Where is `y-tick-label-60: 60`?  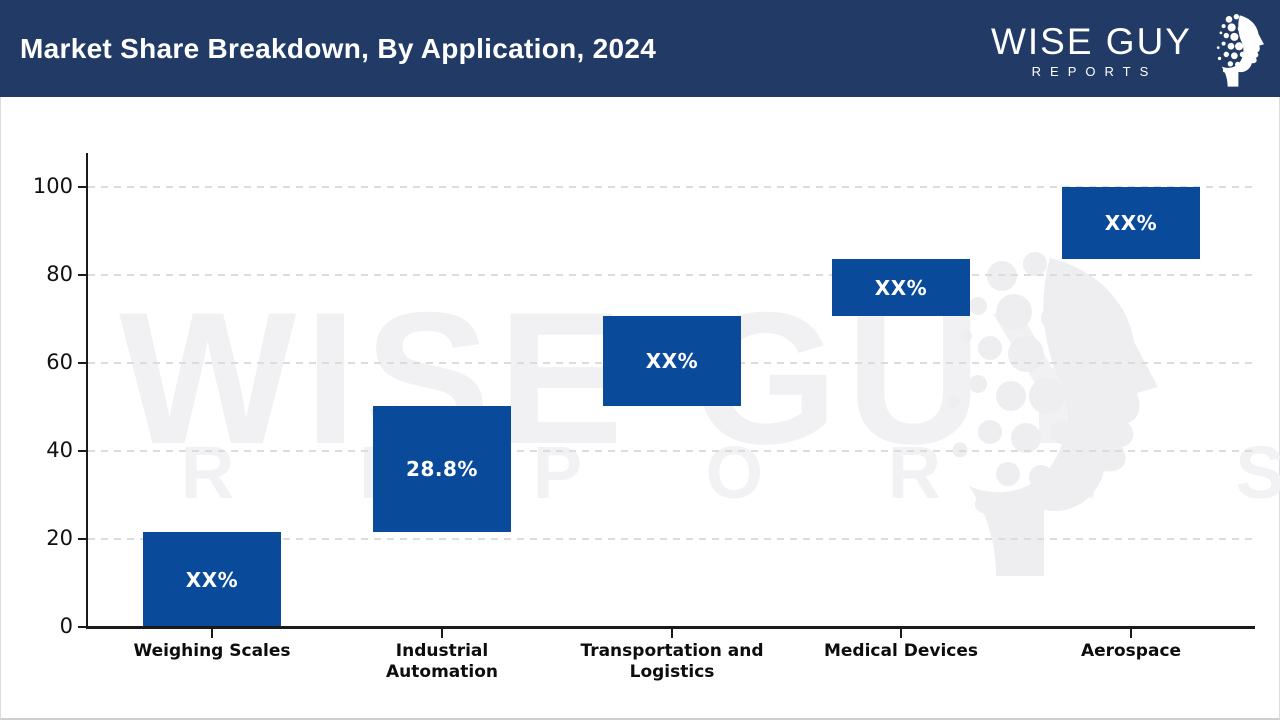
y-tick-label-60: 60 is located at coordinates (59, 362).